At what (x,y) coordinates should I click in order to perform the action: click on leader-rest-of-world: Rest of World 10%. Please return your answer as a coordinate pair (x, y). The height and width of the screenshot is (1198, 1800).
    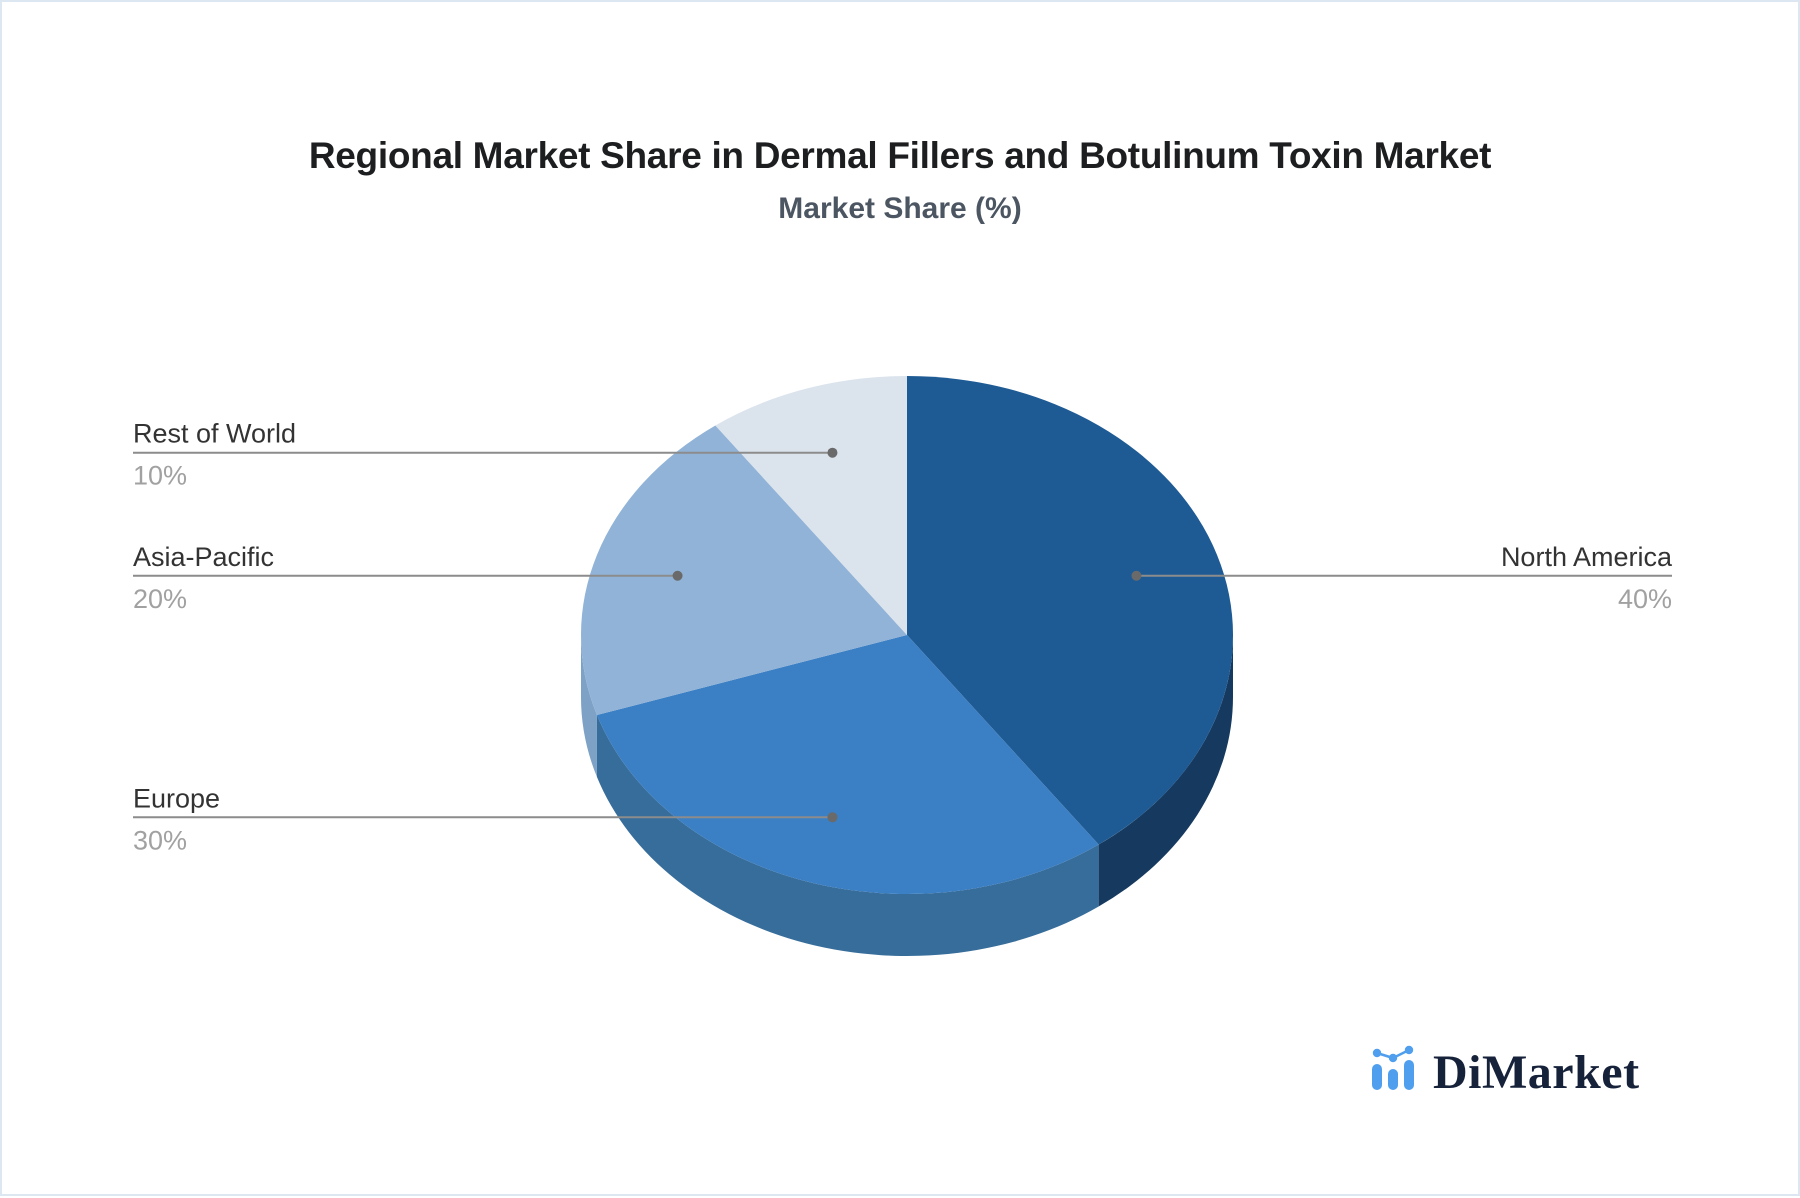
    Looking at the image, I should click on (485, 455).